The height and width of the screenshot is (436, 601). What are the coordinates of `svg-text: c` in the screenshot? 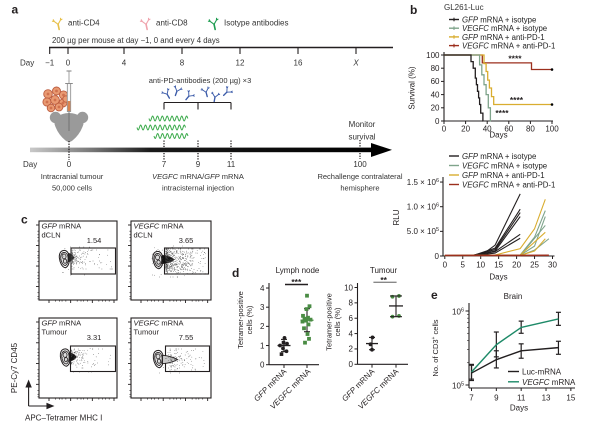 It's located at (24, 220).